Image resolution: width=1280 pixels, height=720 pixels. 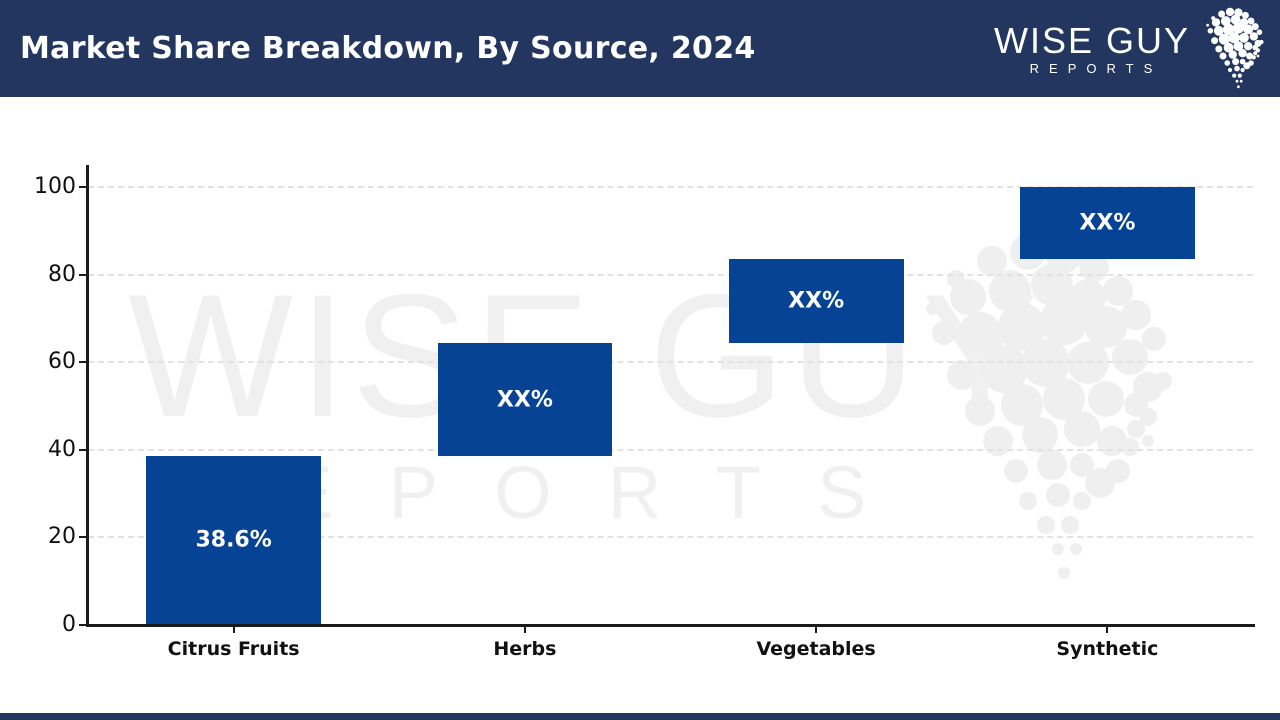 I want to click on brand-wordmark: WISE GUY, so click(x=1091, y=40).